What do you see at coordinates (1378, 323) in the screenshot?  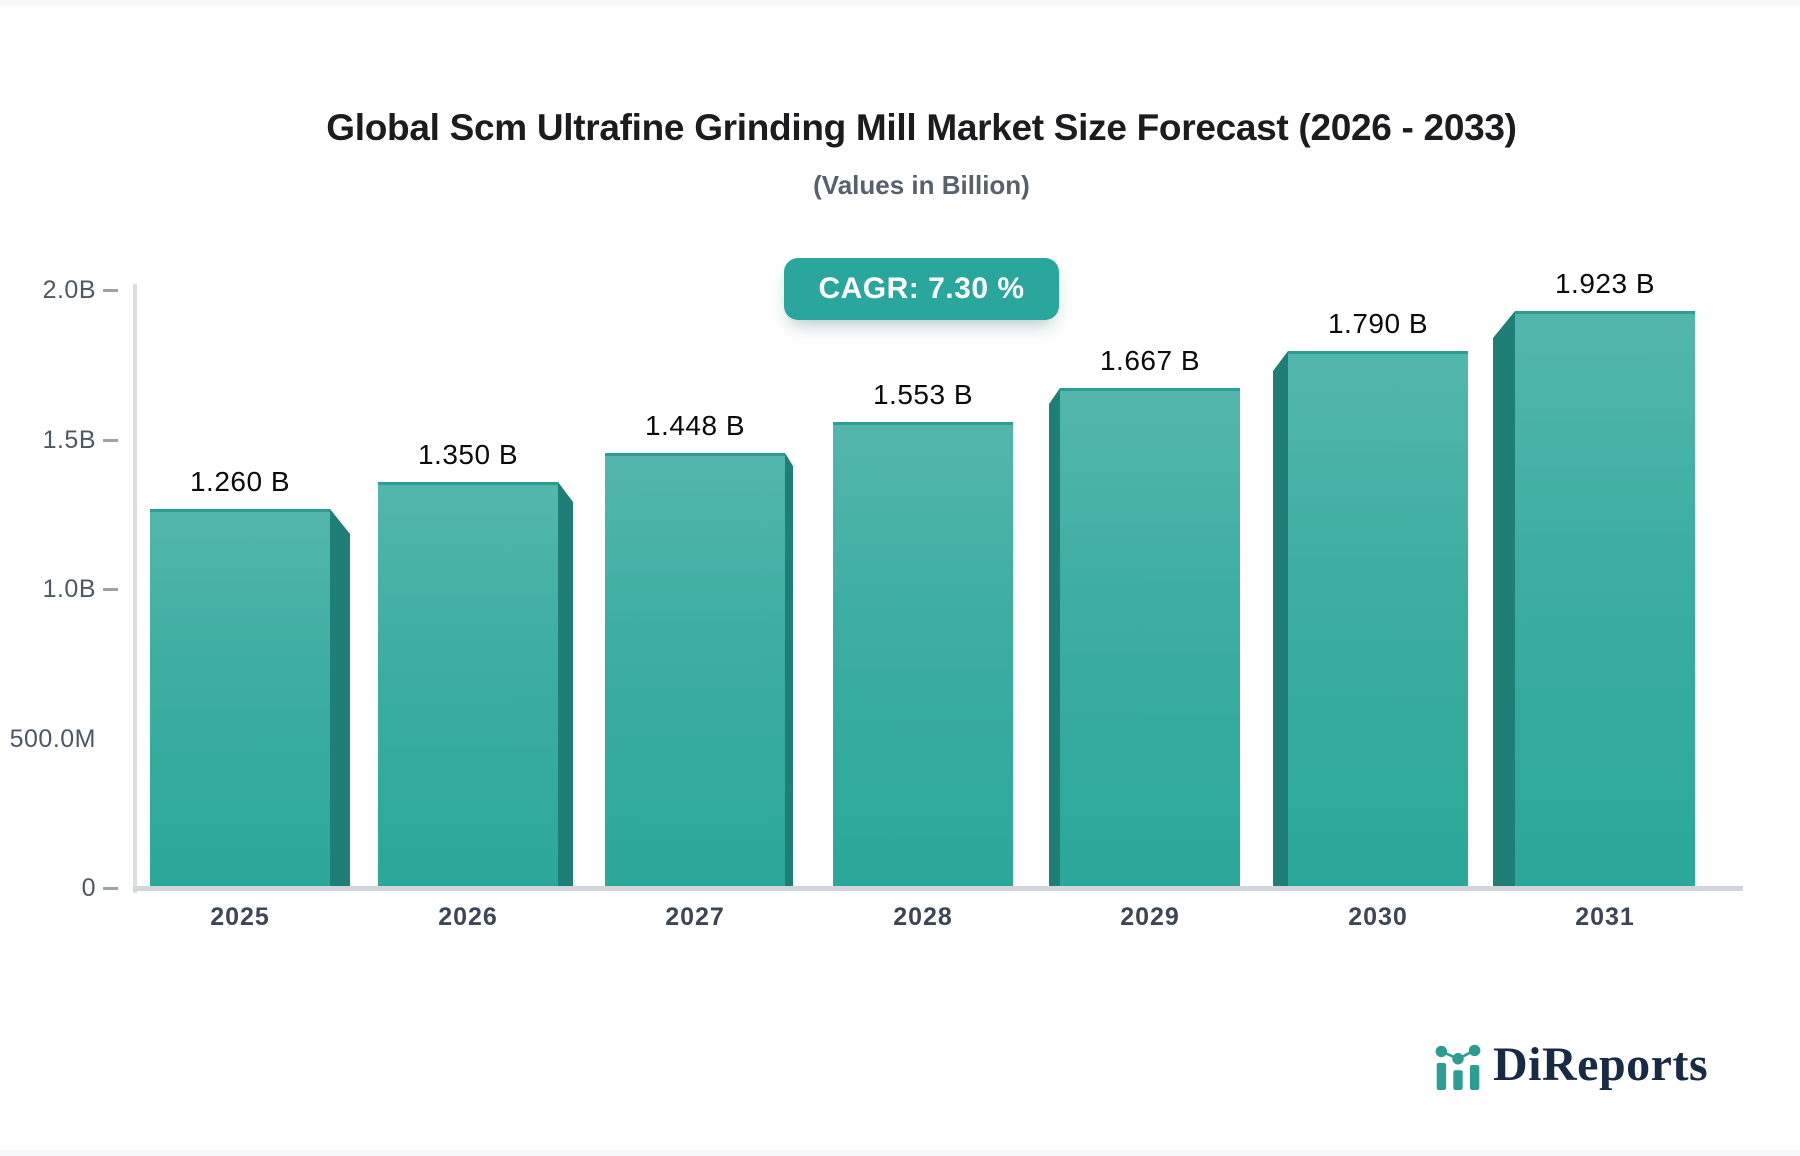 I see `bar-value-label: 1.790 B` at bounding box center [1378, 323].